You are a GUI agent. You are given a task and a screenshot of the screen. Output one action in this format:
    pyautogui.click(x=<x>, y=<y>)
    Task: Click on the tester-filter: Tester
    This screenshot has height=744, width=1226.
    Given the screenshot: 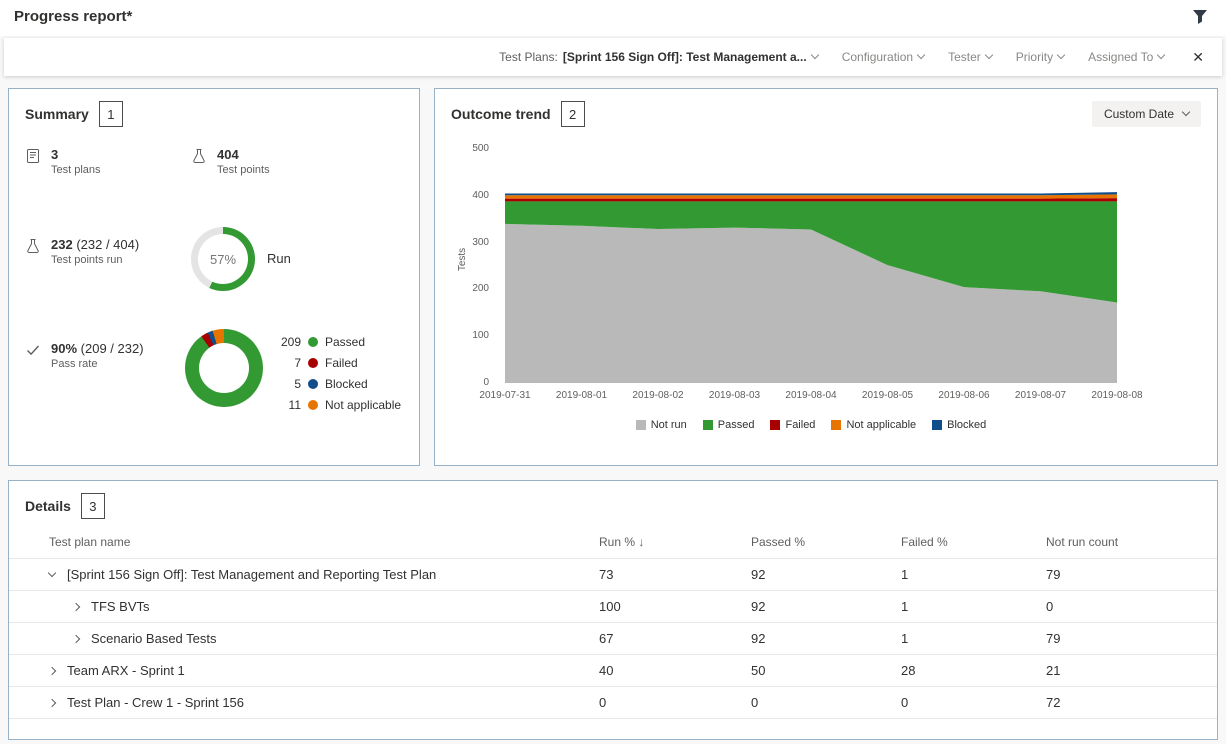 What is the action you would take?
    pyautogui.click(x=971, y=57)
    